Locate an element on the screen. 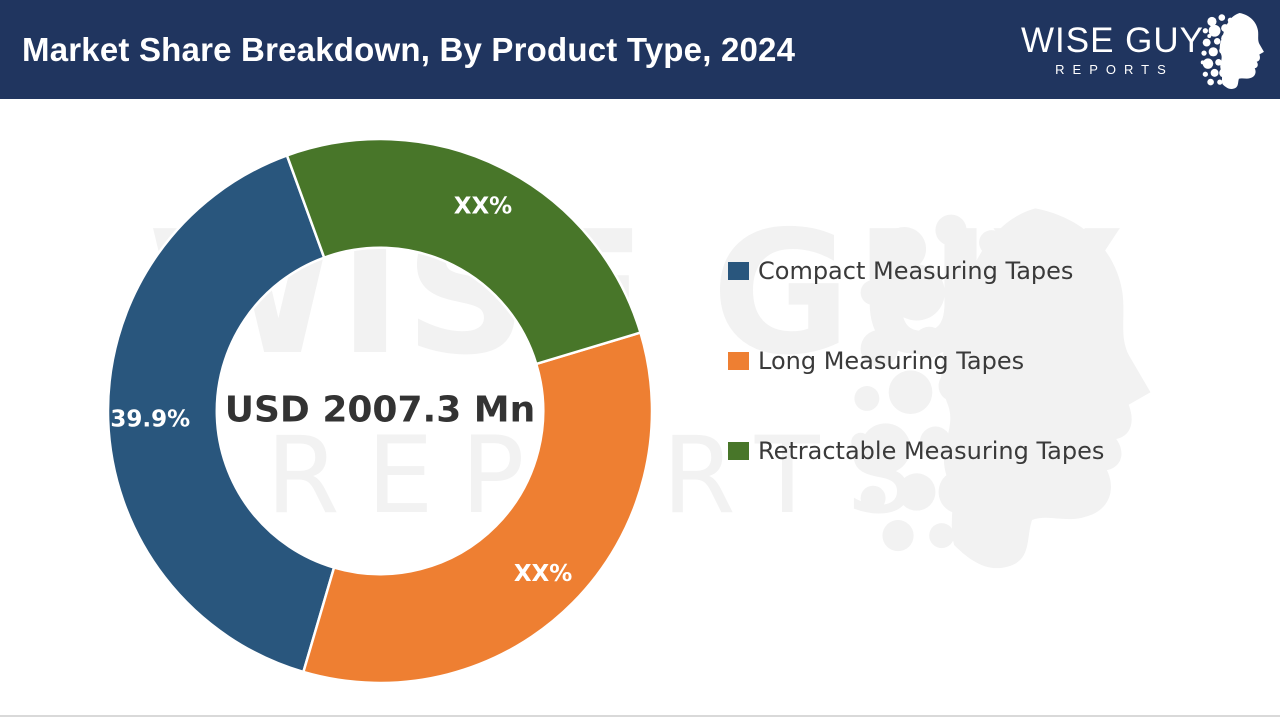 The width and height of the screenshot is (1280, 720). legend-item: Long Measuring Tapes is located at coordinates (916, 361).